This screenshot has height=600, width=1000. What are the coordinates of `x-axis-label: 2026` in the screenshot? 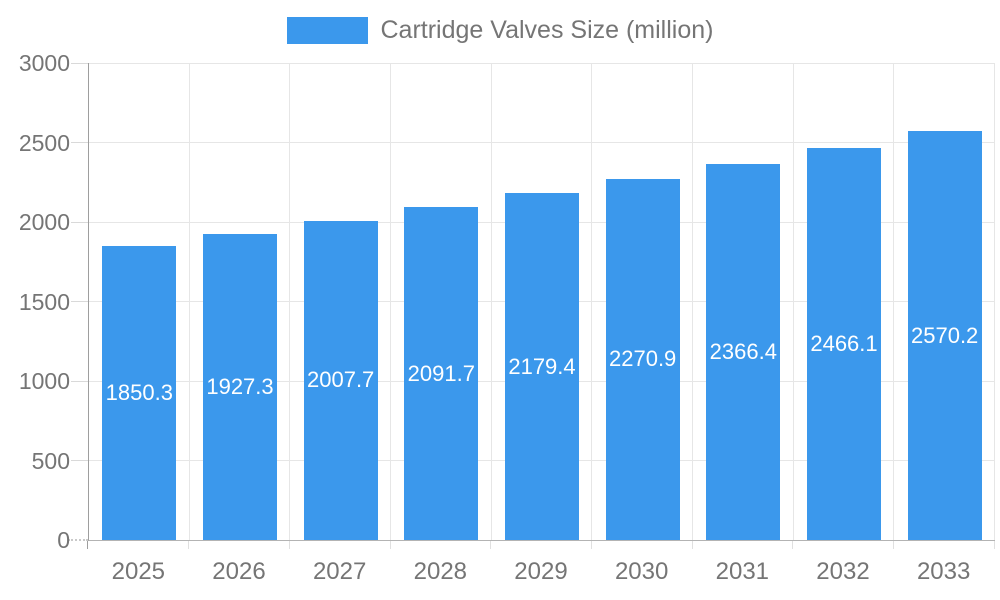 It's located at (239, 571).